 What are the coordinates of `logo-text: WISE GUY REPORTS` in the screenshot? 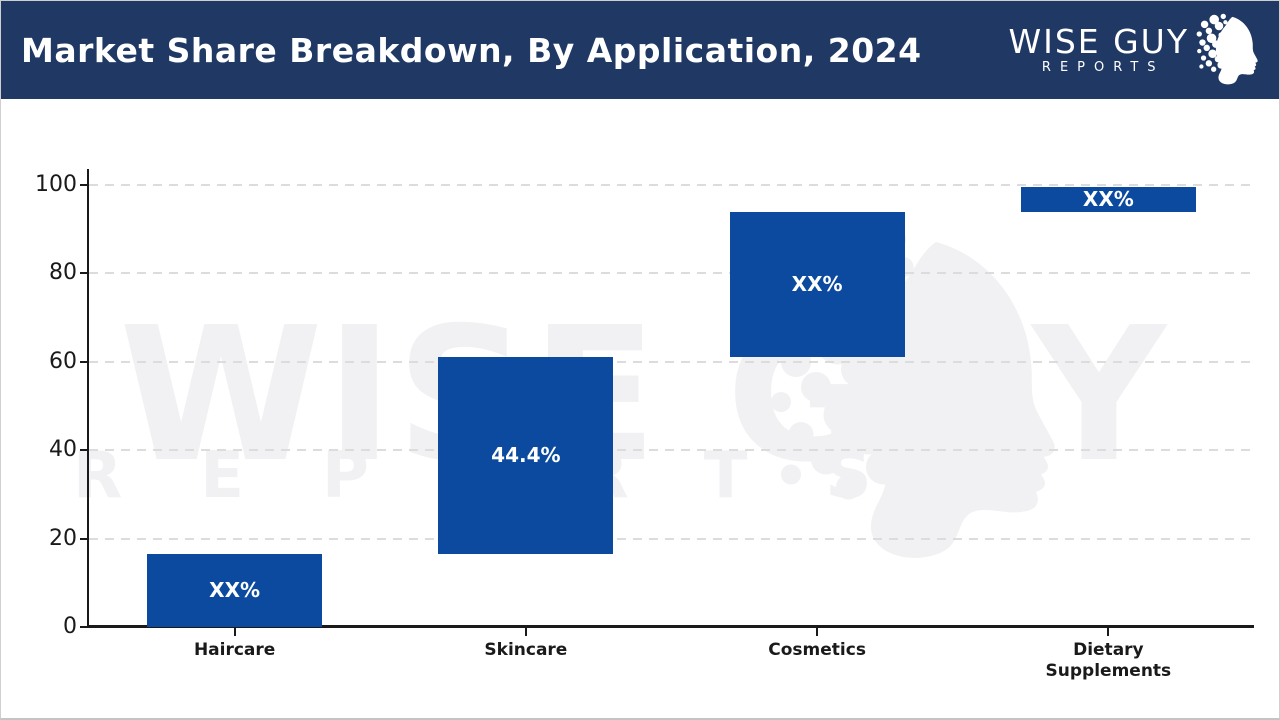 It's located at (1098, 50).